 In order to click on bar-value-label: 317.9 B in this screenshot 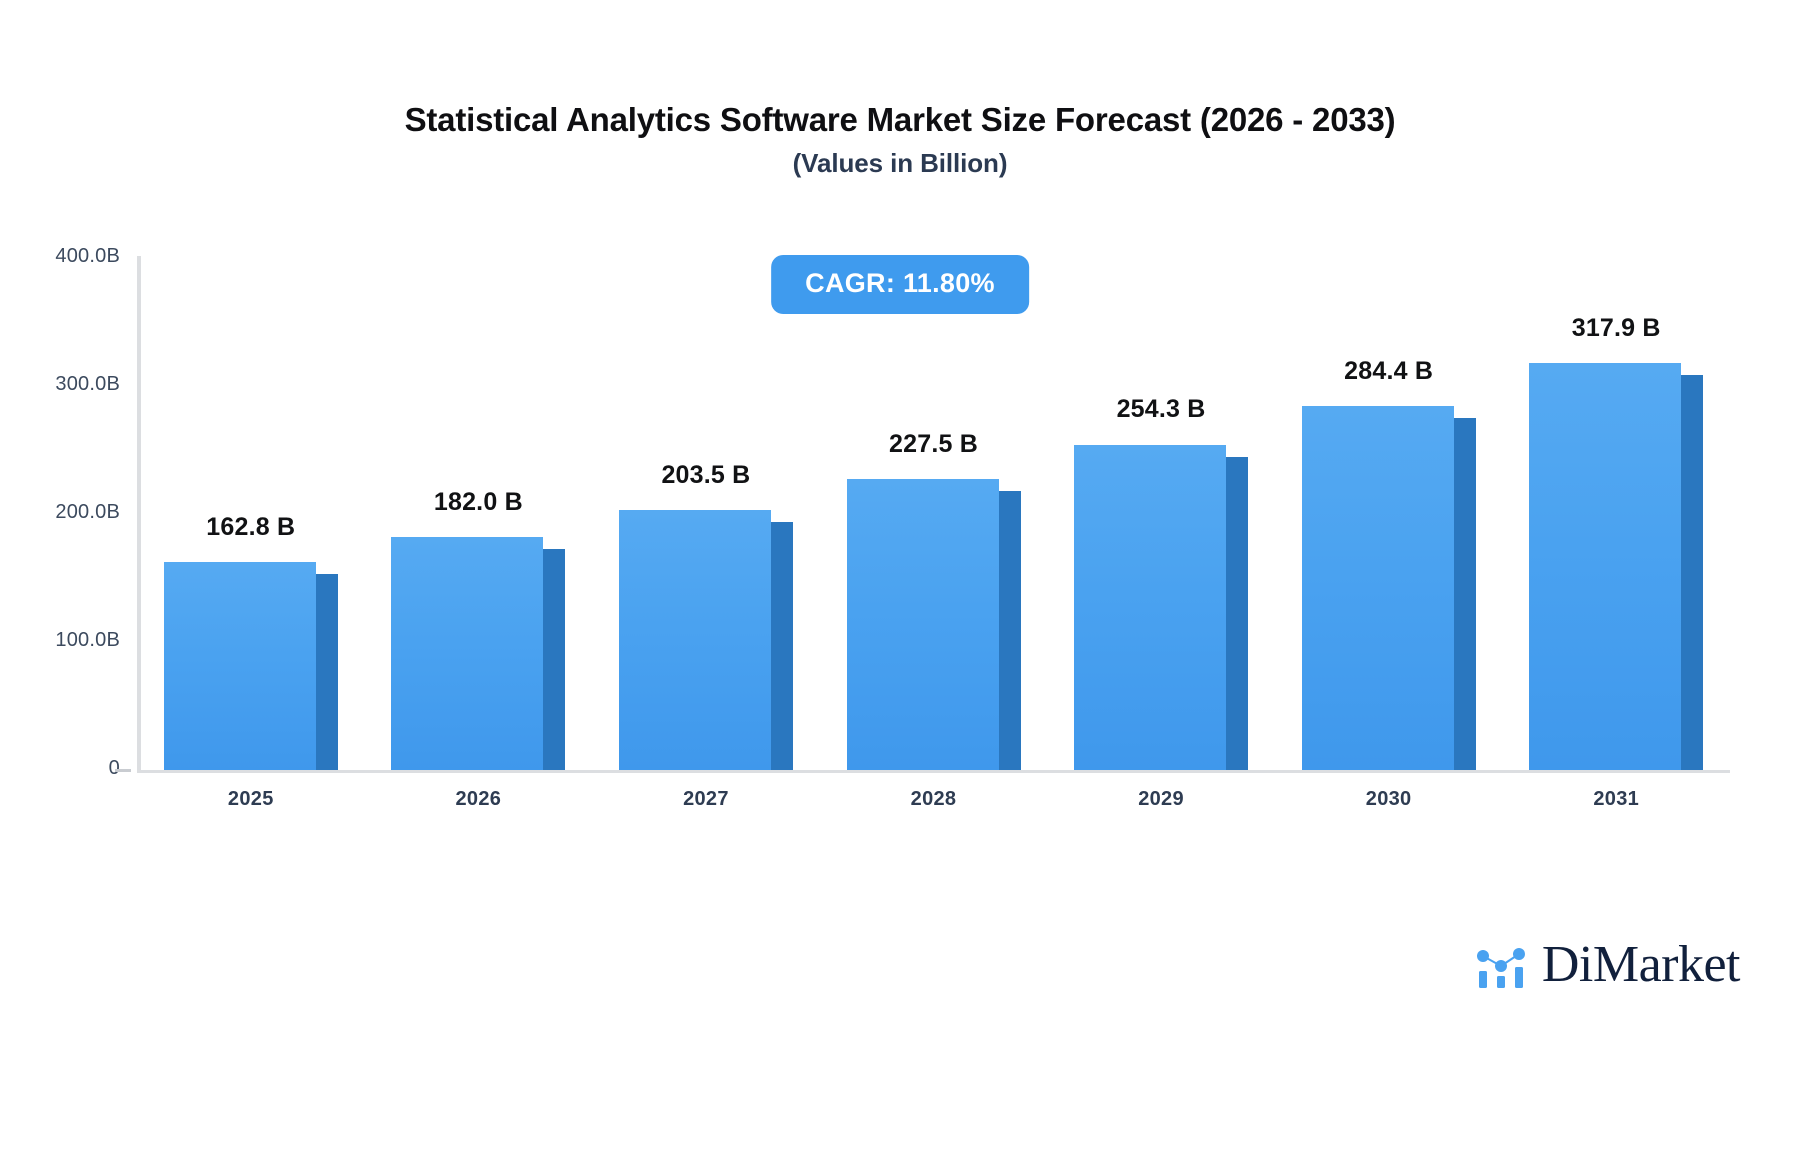, I will do `click(1616, 328)`.